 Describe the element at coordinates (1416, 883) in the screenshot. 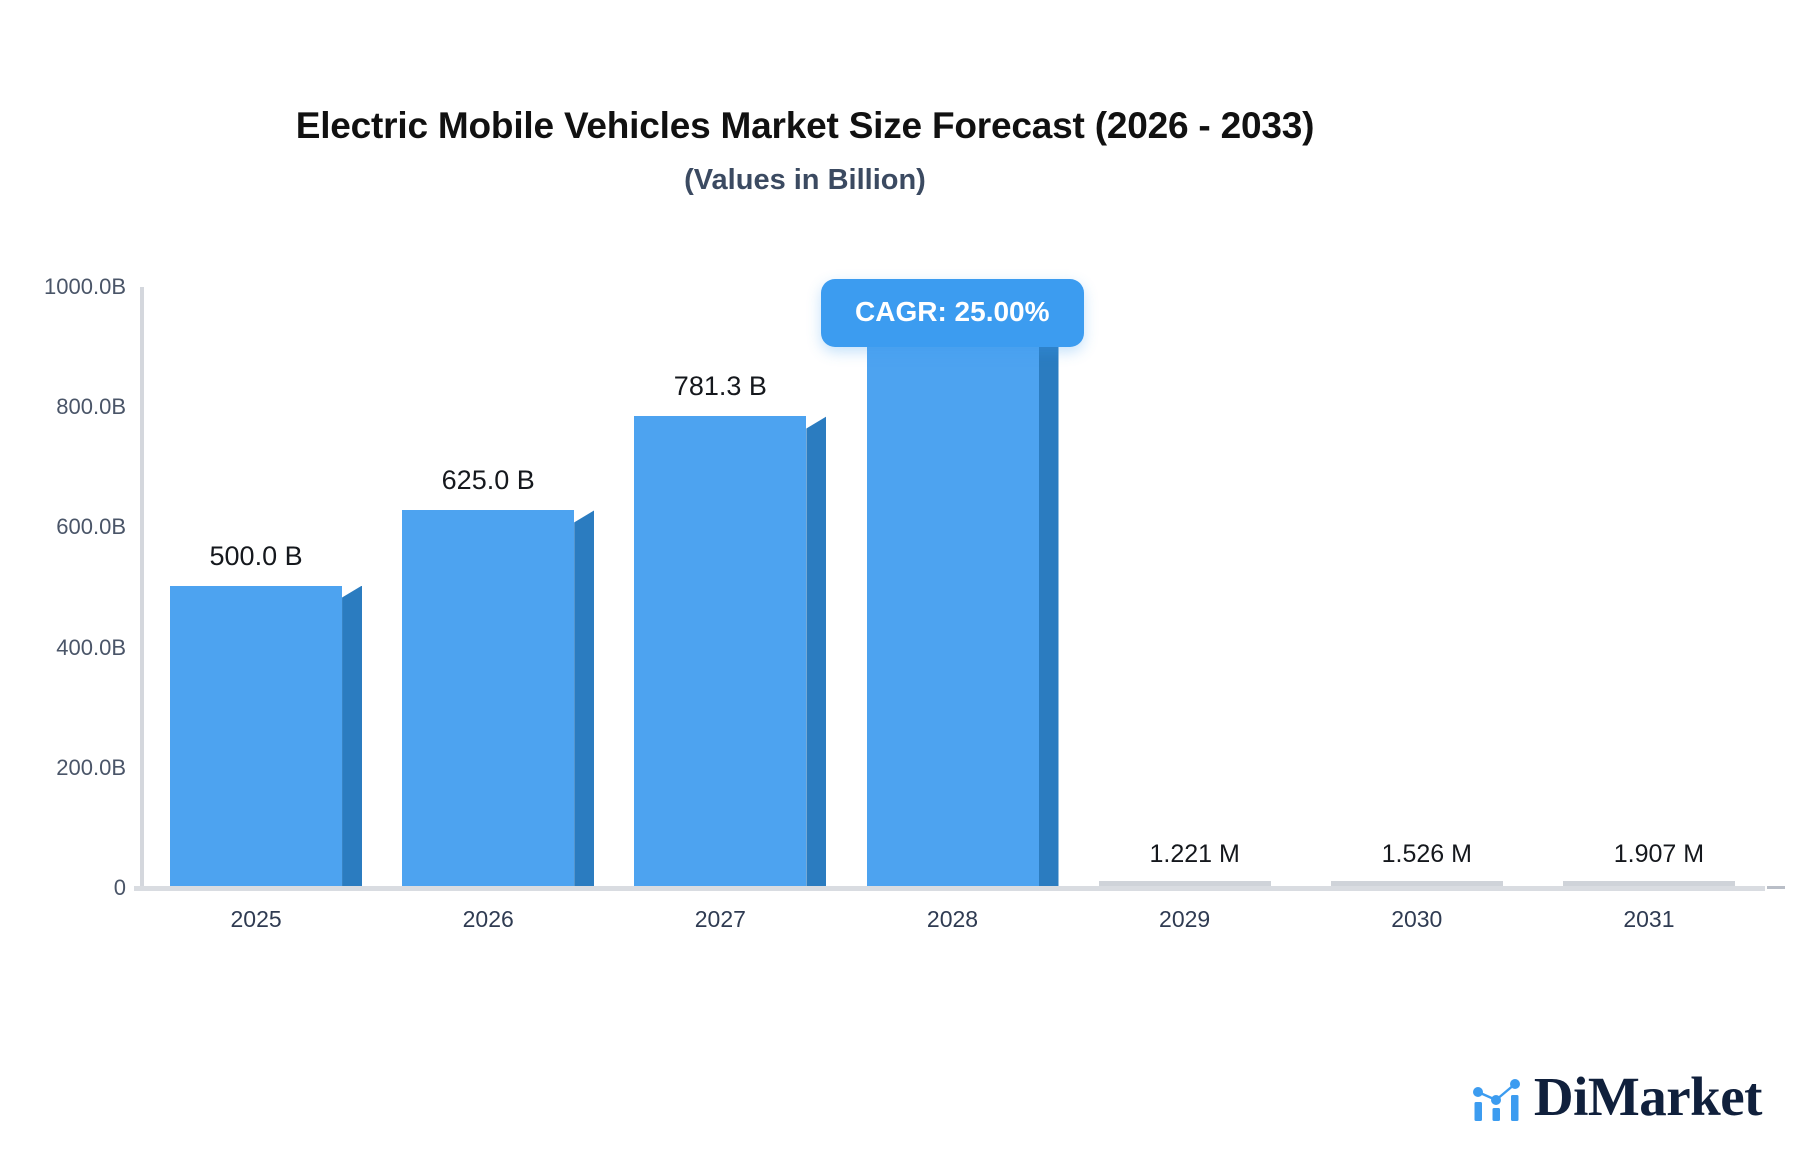

I see `bar-2030` at that location.